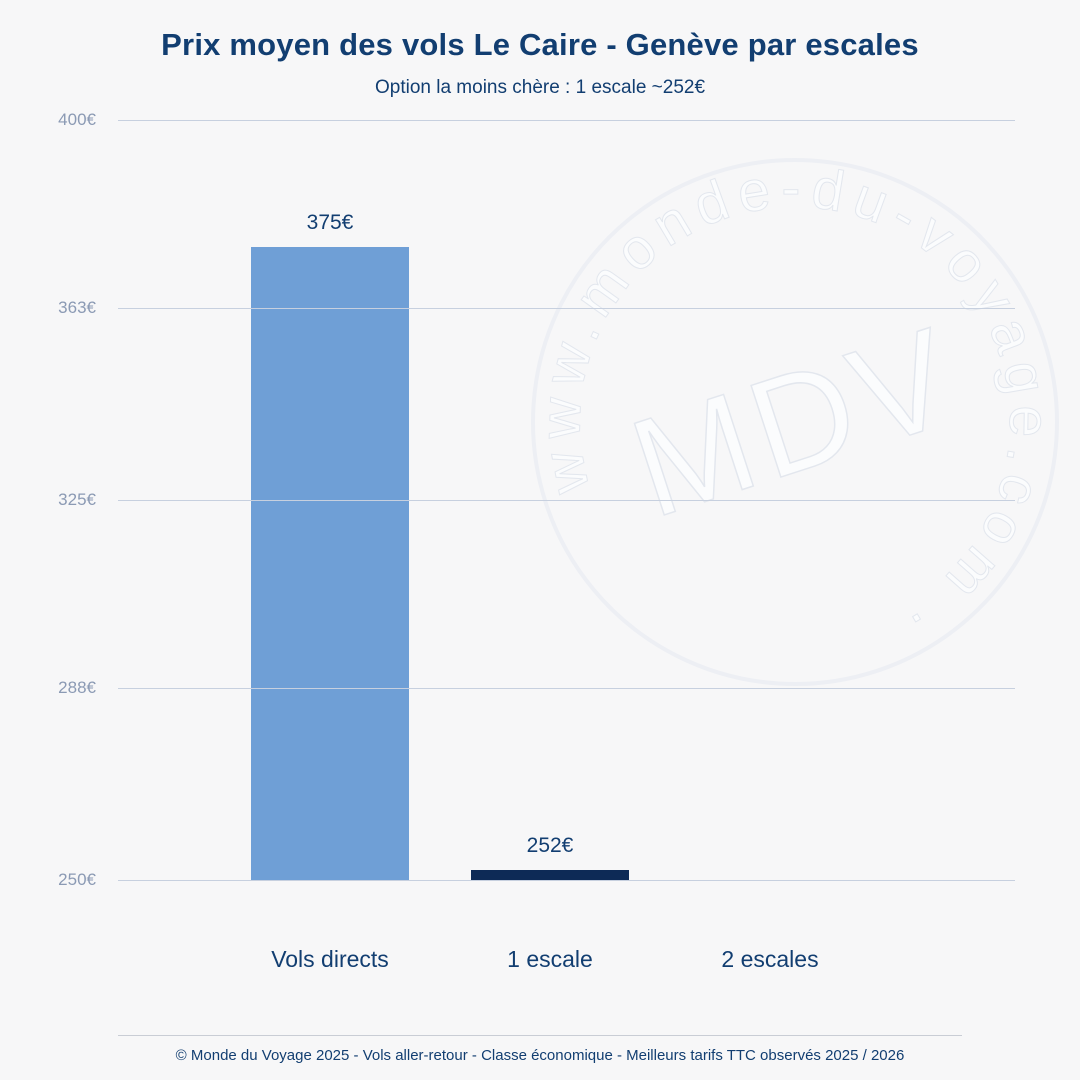 Image resolution: width=1080 pixels, height=1080 pixels. I want to click on bar-value-label: 252€, so click(550, 845).